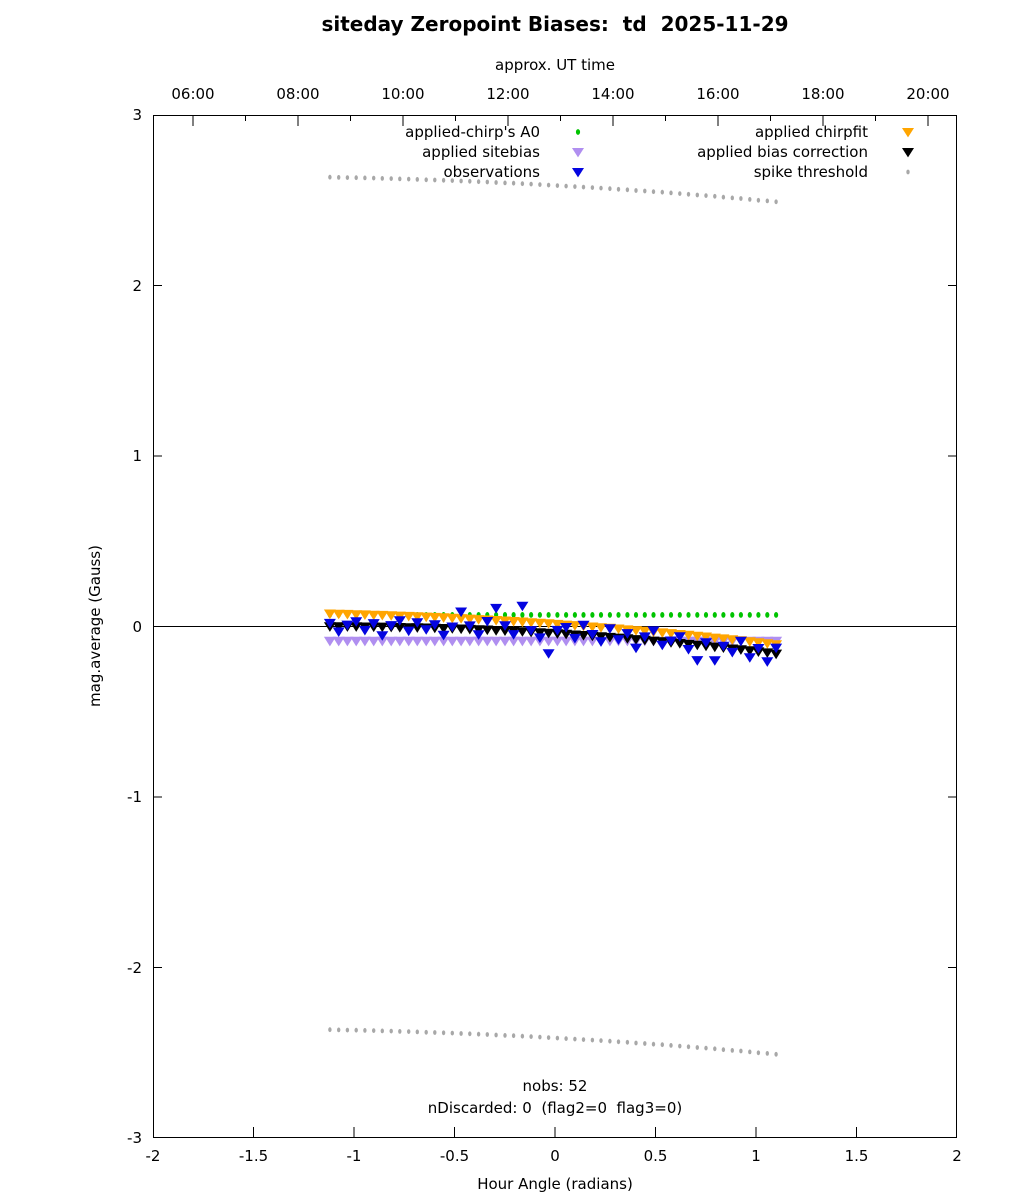  Describe the element at coordinates (137, 285) in the screenshot. I see `left-axis-tick-label: 2` at that location.